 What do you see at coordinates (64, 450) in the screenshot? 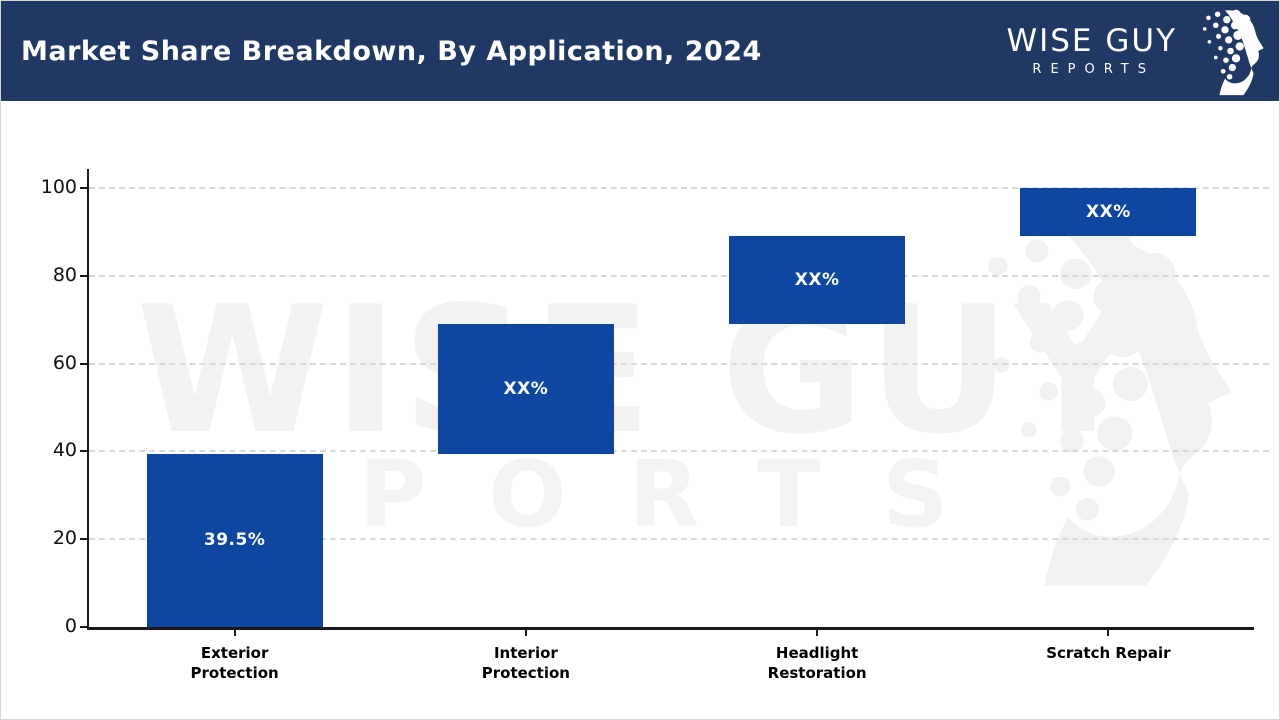
I see `y-tick-label: 40` at bounding box center [64, 450].